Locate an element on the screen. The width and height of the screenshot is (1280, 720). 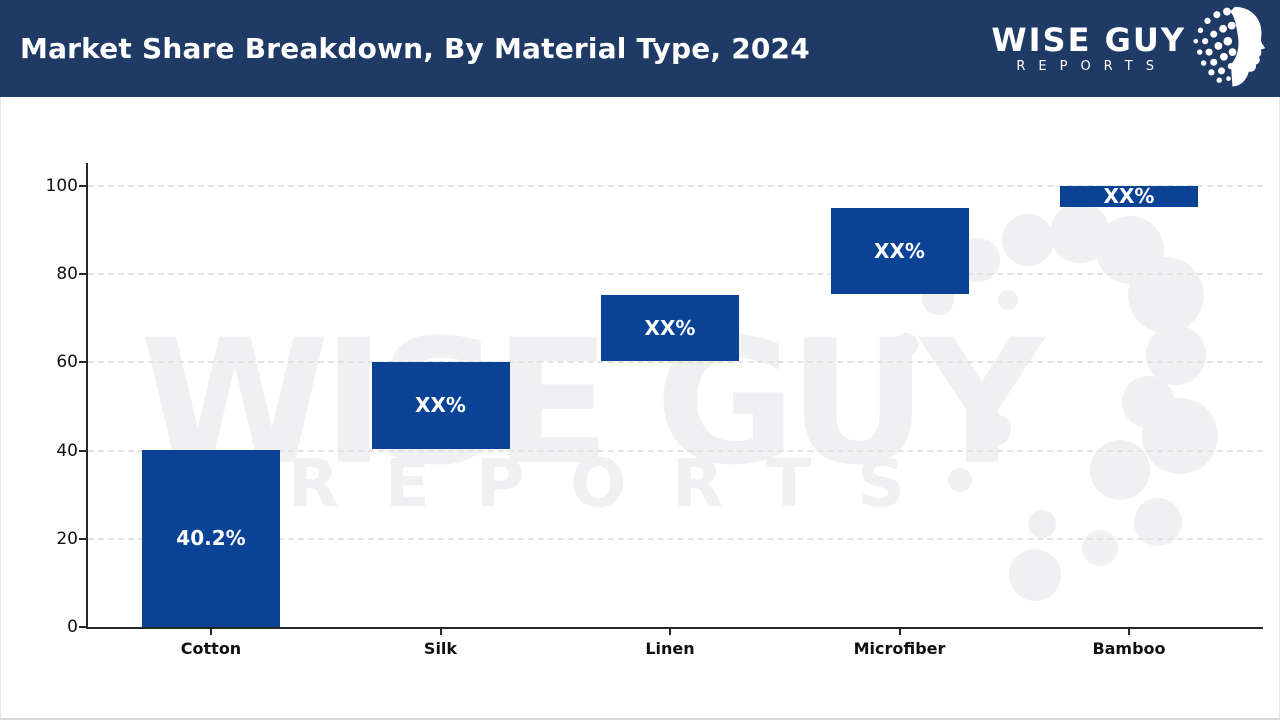
y-tick-label: 20 is located at coordinates (67, 538).